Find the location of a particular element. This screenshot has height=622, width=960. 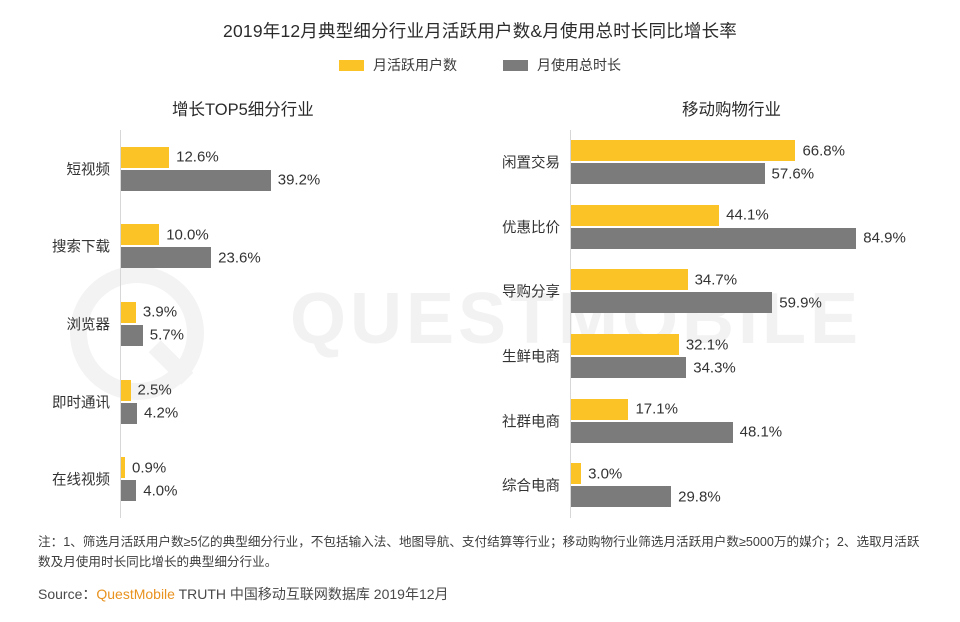

category-label: 生鲜电商 is located at coordinates (531, 357).